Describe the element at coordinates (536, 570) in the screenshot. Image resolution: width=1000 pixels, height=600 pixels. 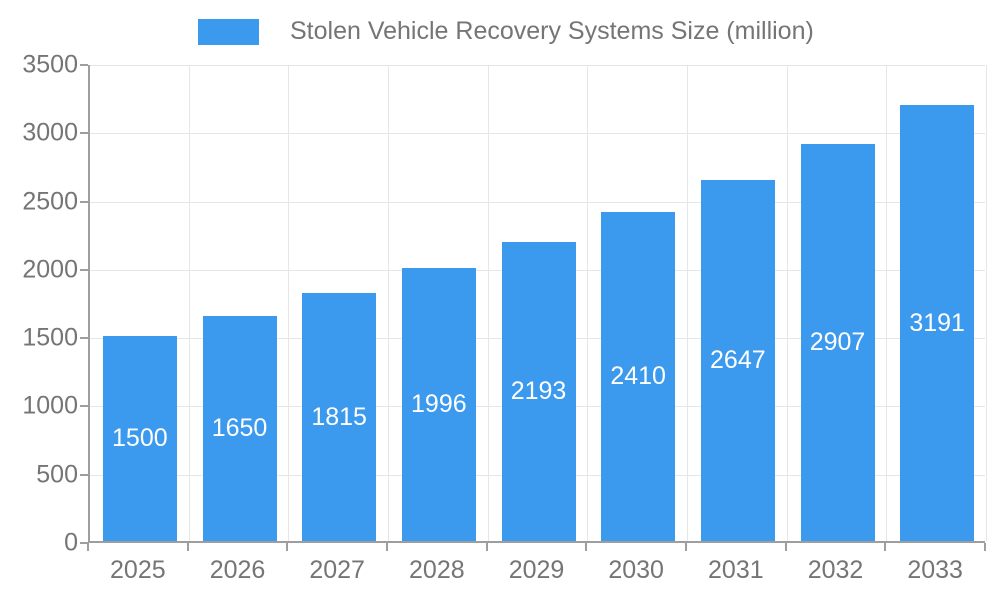
I see `x-axis-tick-label: 2029` at that location.